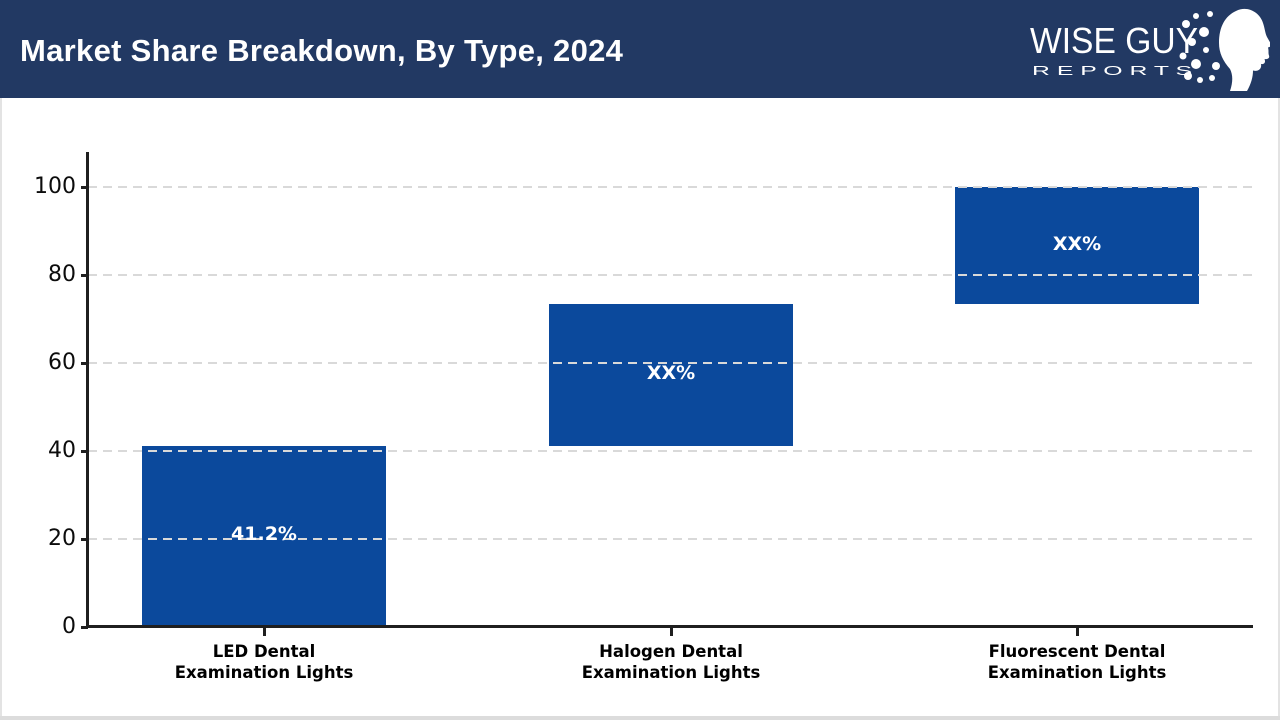 The width and height of the screenshot is (1280, 720). Describe the element at coordinates (1114, 40) in the screenshot. I see `logo-wordmark: WISE GUY` at that location.